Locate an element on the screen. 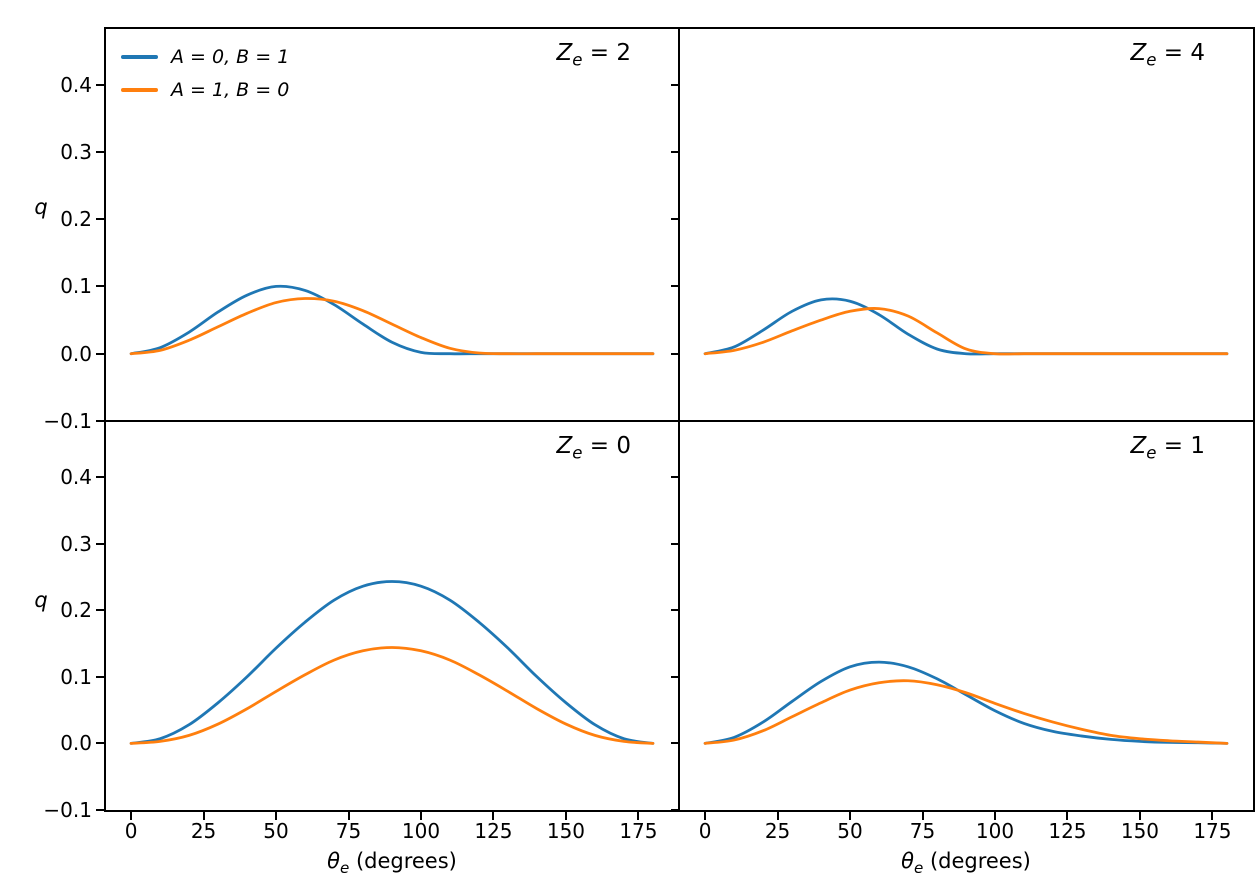 The image size is (1258, 893). y-axis-label-top: q is located at coordinates (41, 207).